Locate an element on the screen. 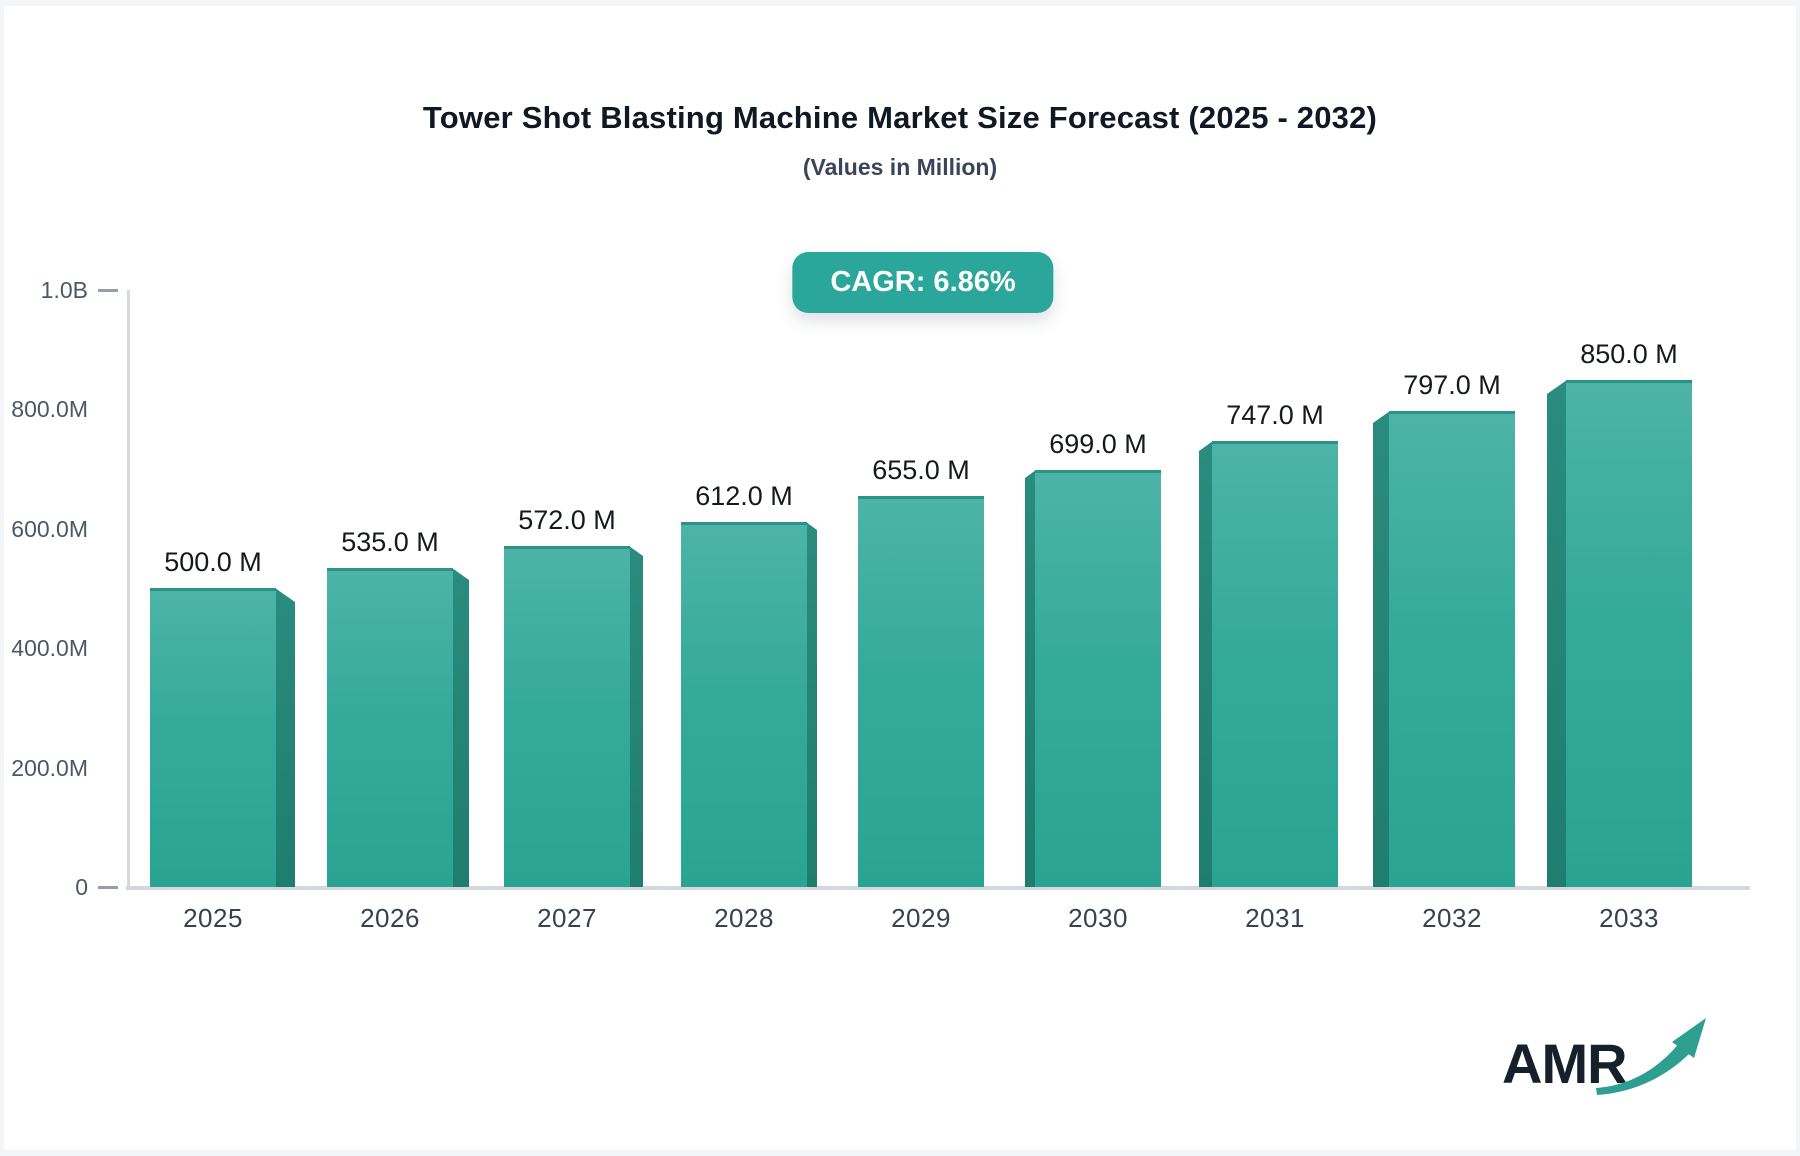 Image resolution: width=1800 pixels, height=1156 pixels. arrow-head is located at coordinates (1689, 1038).